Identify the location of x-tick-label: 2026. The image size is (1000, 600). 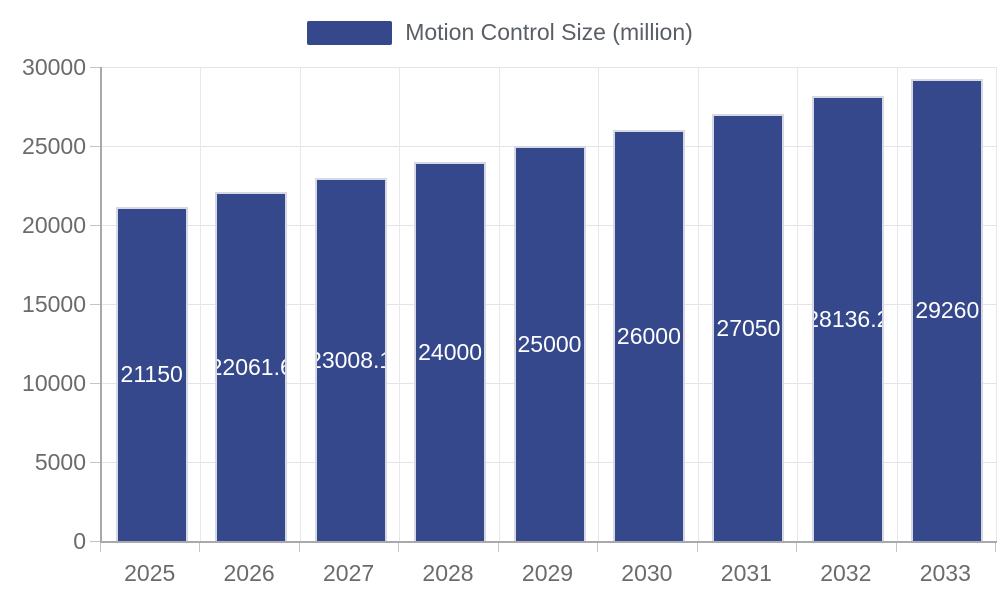
(249, 573).